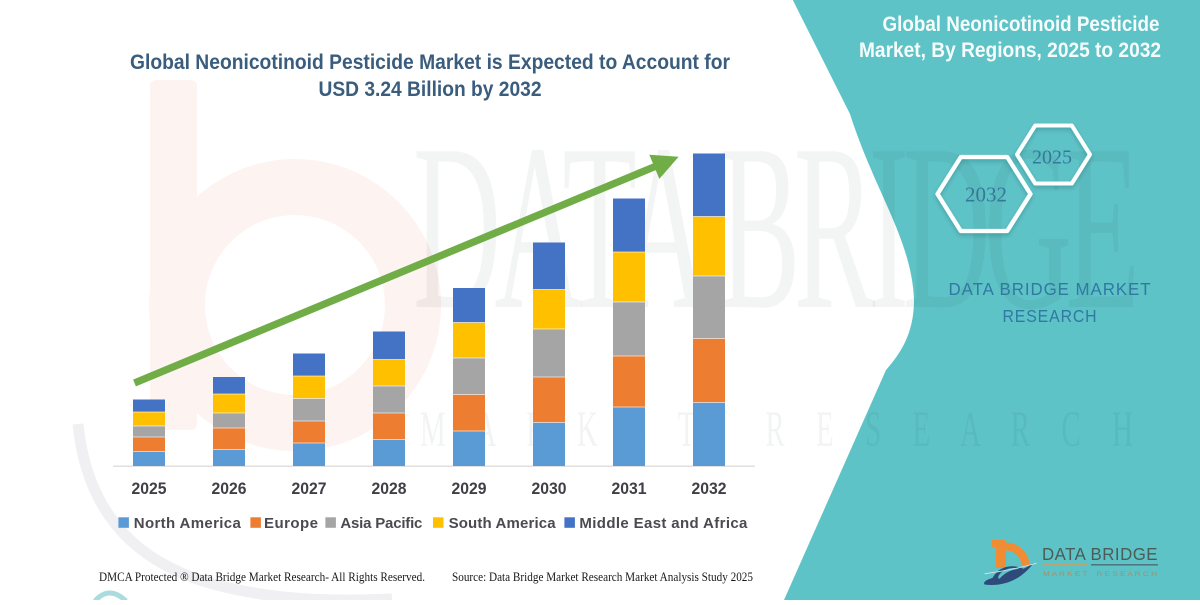 The width and height of the screenshot is (1200, 605). I want to click on svg-text: USD 3.24 Billion by 2032, so click(430, 89).